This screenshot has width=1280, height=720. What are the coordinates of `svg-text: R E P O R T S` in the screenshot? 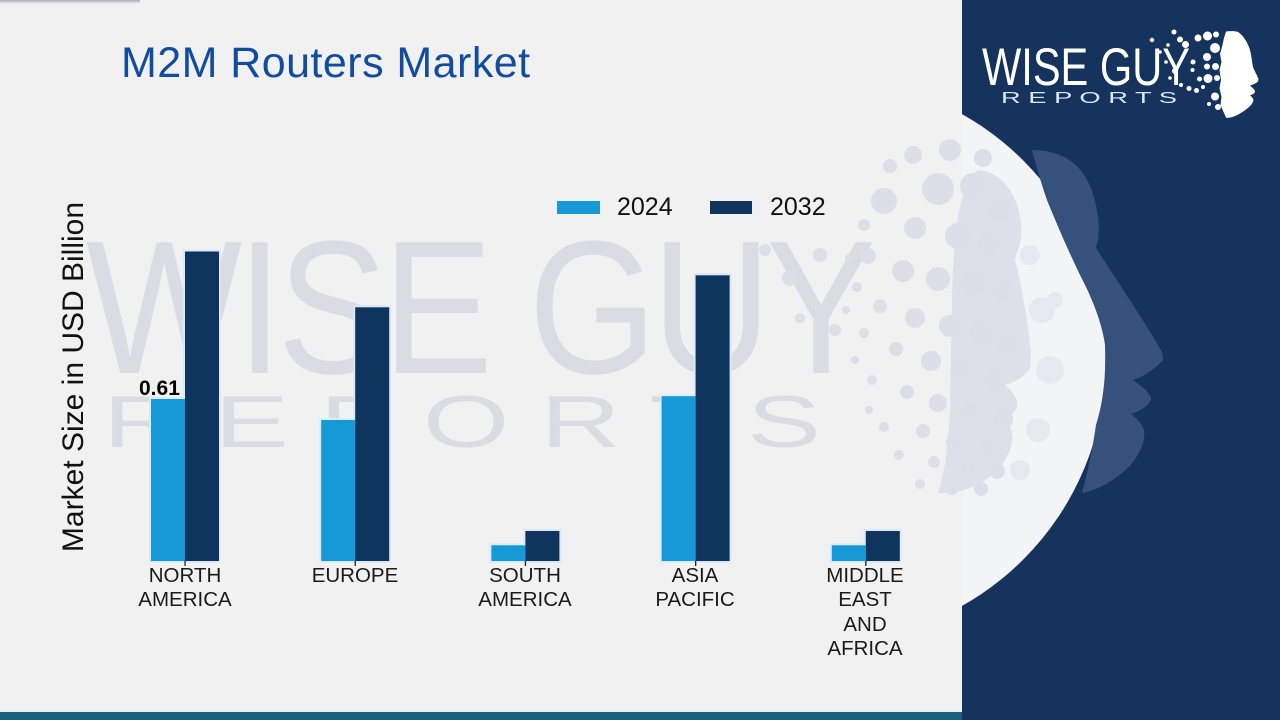 It's located at (1089, 98).